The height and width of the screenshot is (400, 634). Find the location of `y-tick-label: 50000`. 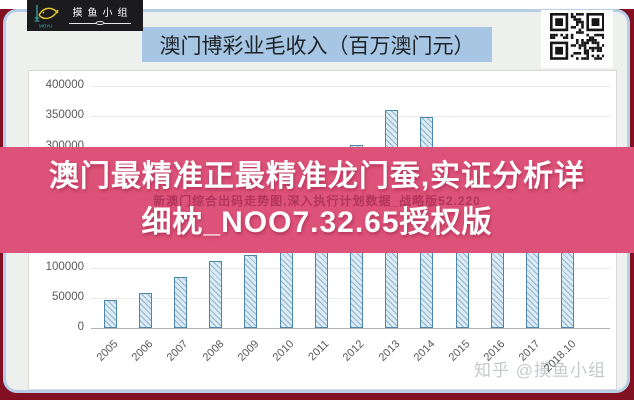

y-tick-label: 50000 is located at coordinates (68, 296).